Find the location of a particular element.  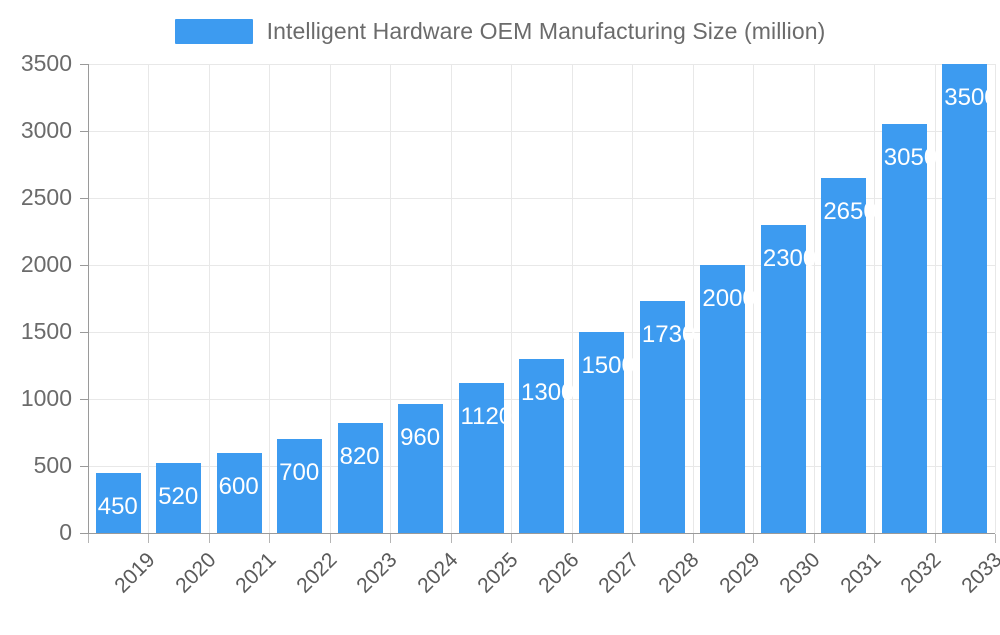

bar-value-label: 1730 is located at coordinates (668, 335).